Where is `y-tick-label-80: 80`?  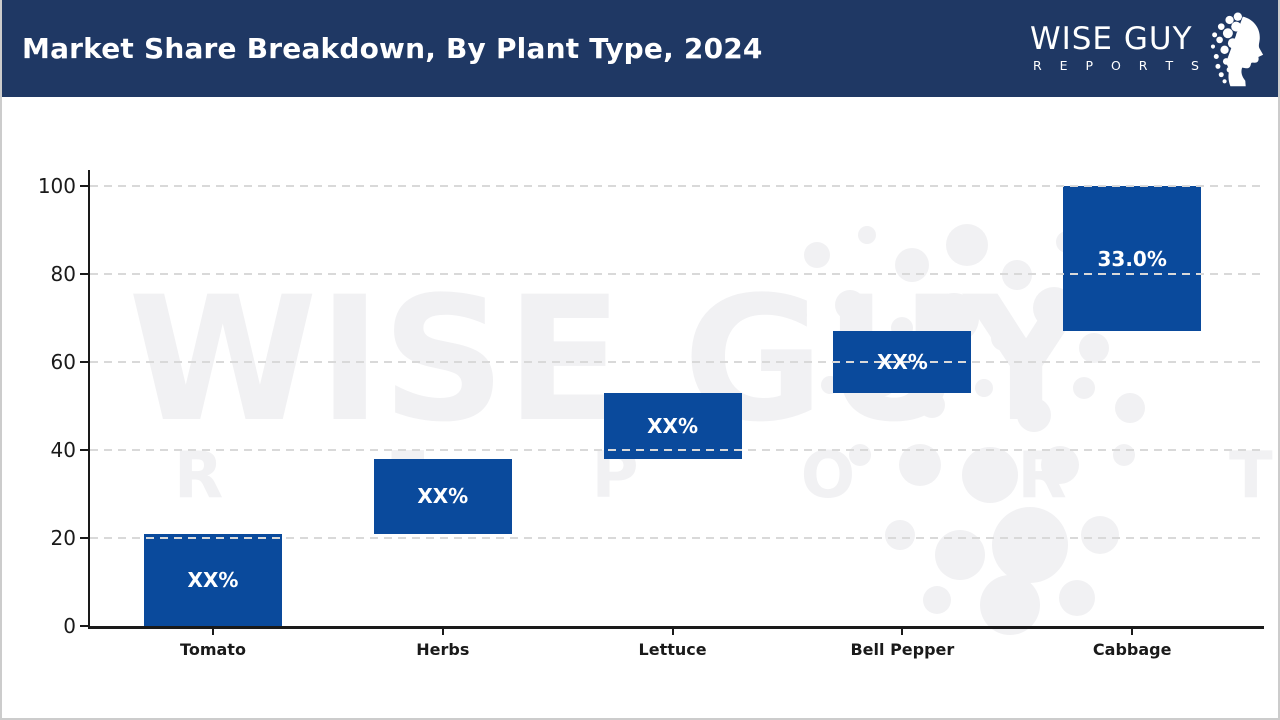 y-tick-label-80: 80 is located at coordinates (63, 274).